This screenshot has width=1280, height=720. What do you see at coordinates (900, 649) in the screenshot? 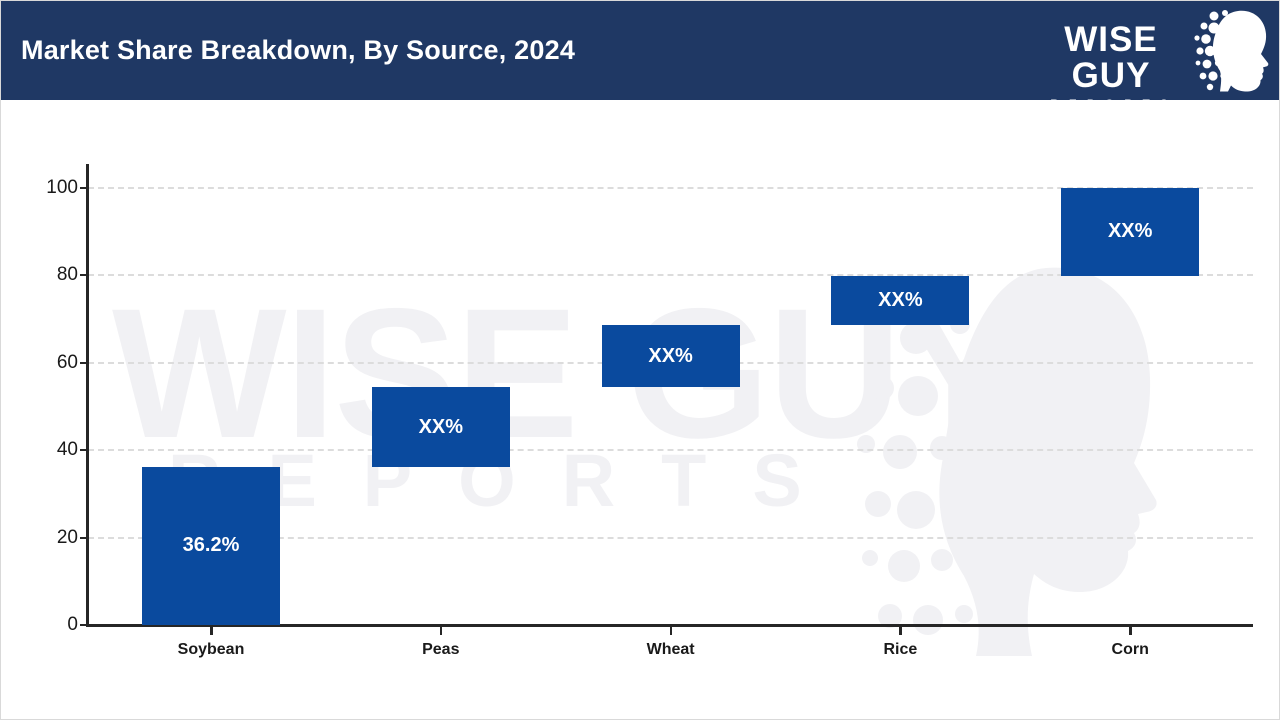
I see `x-category-label-rice: Rice` at bounding box center [900, 649].